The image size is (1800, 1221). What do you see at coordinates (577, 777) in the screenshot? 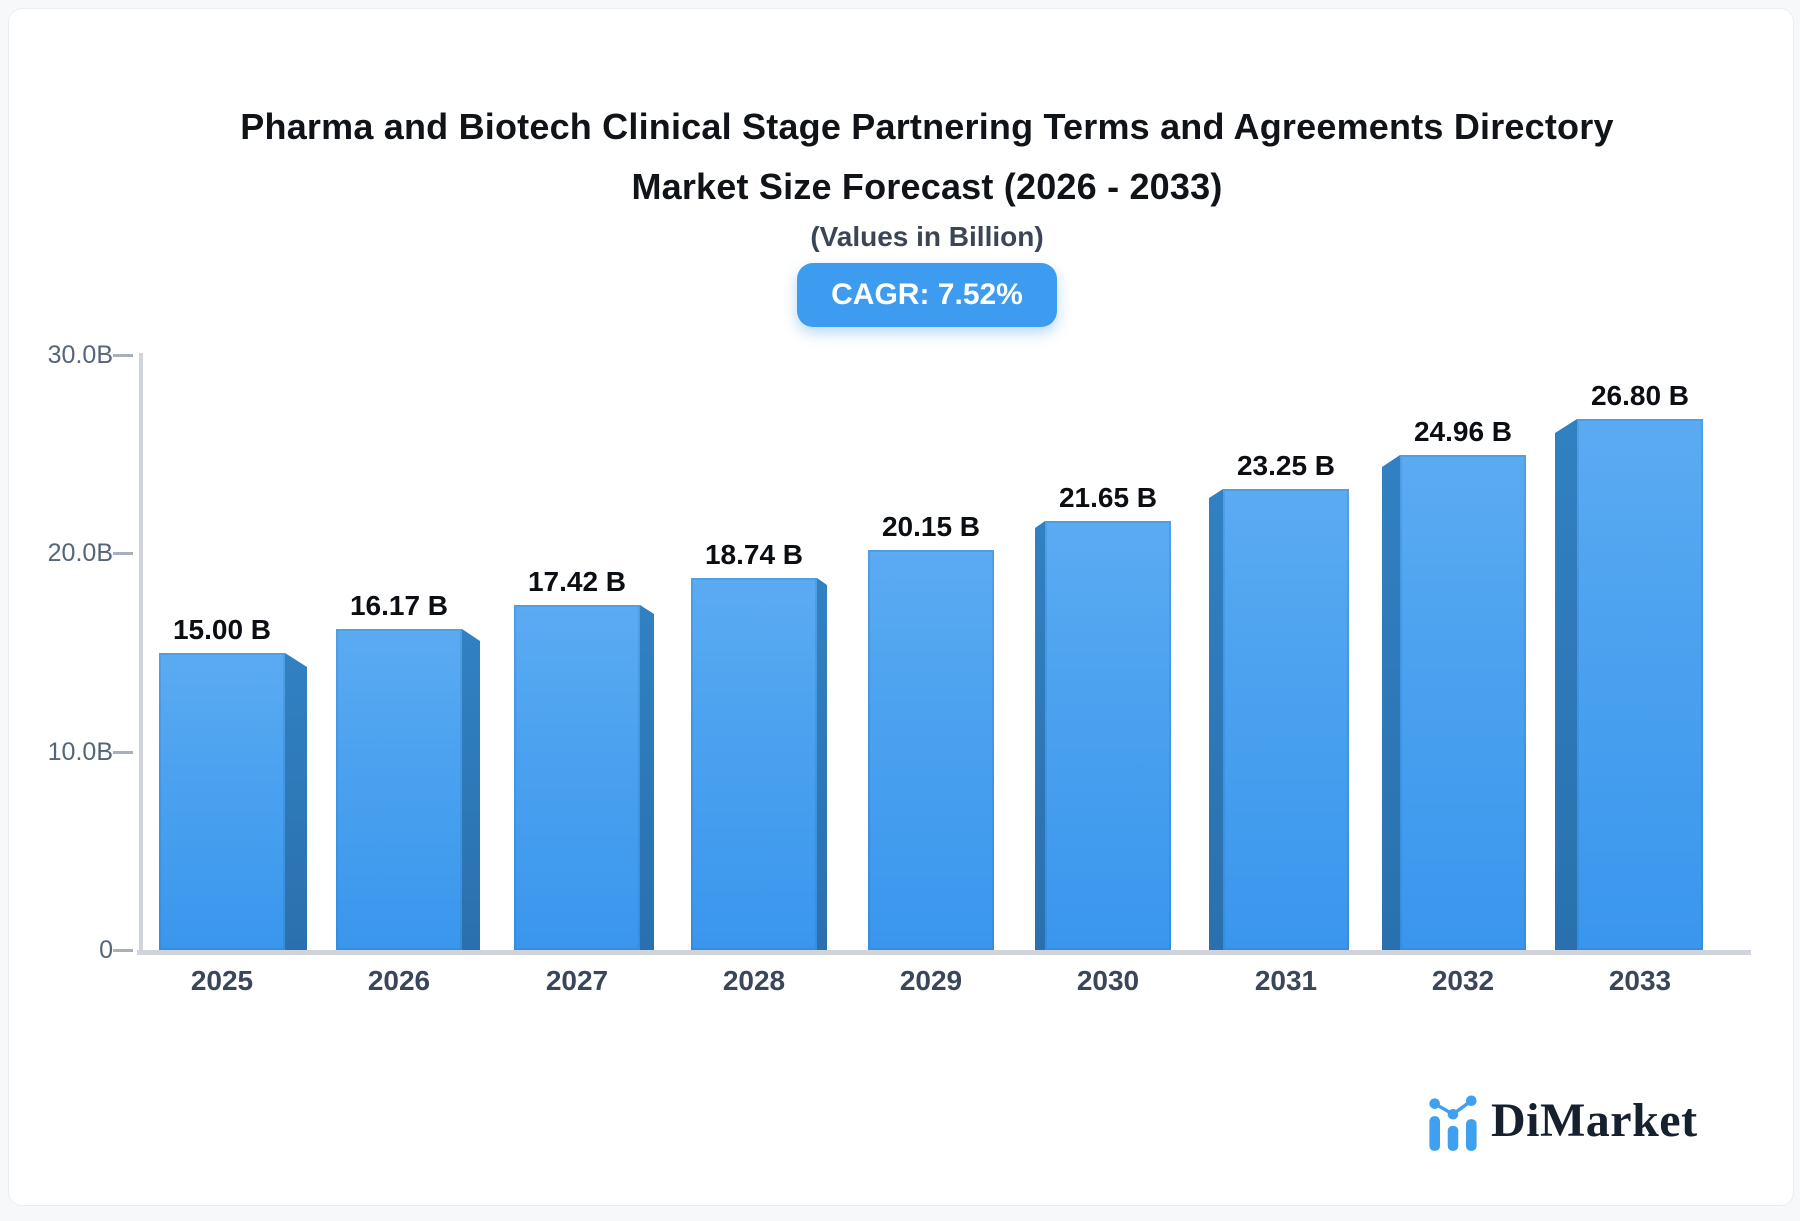
I see `bar-2027` at bounding box center [577, 777].